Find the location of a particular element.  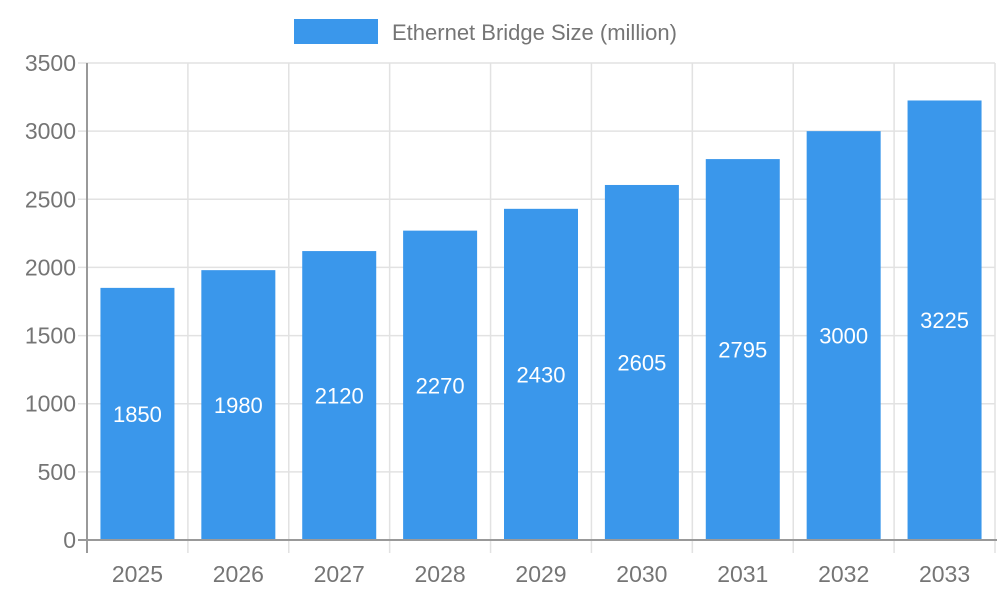

bar-value-label: 2795 is located at coordinates (742, 350).